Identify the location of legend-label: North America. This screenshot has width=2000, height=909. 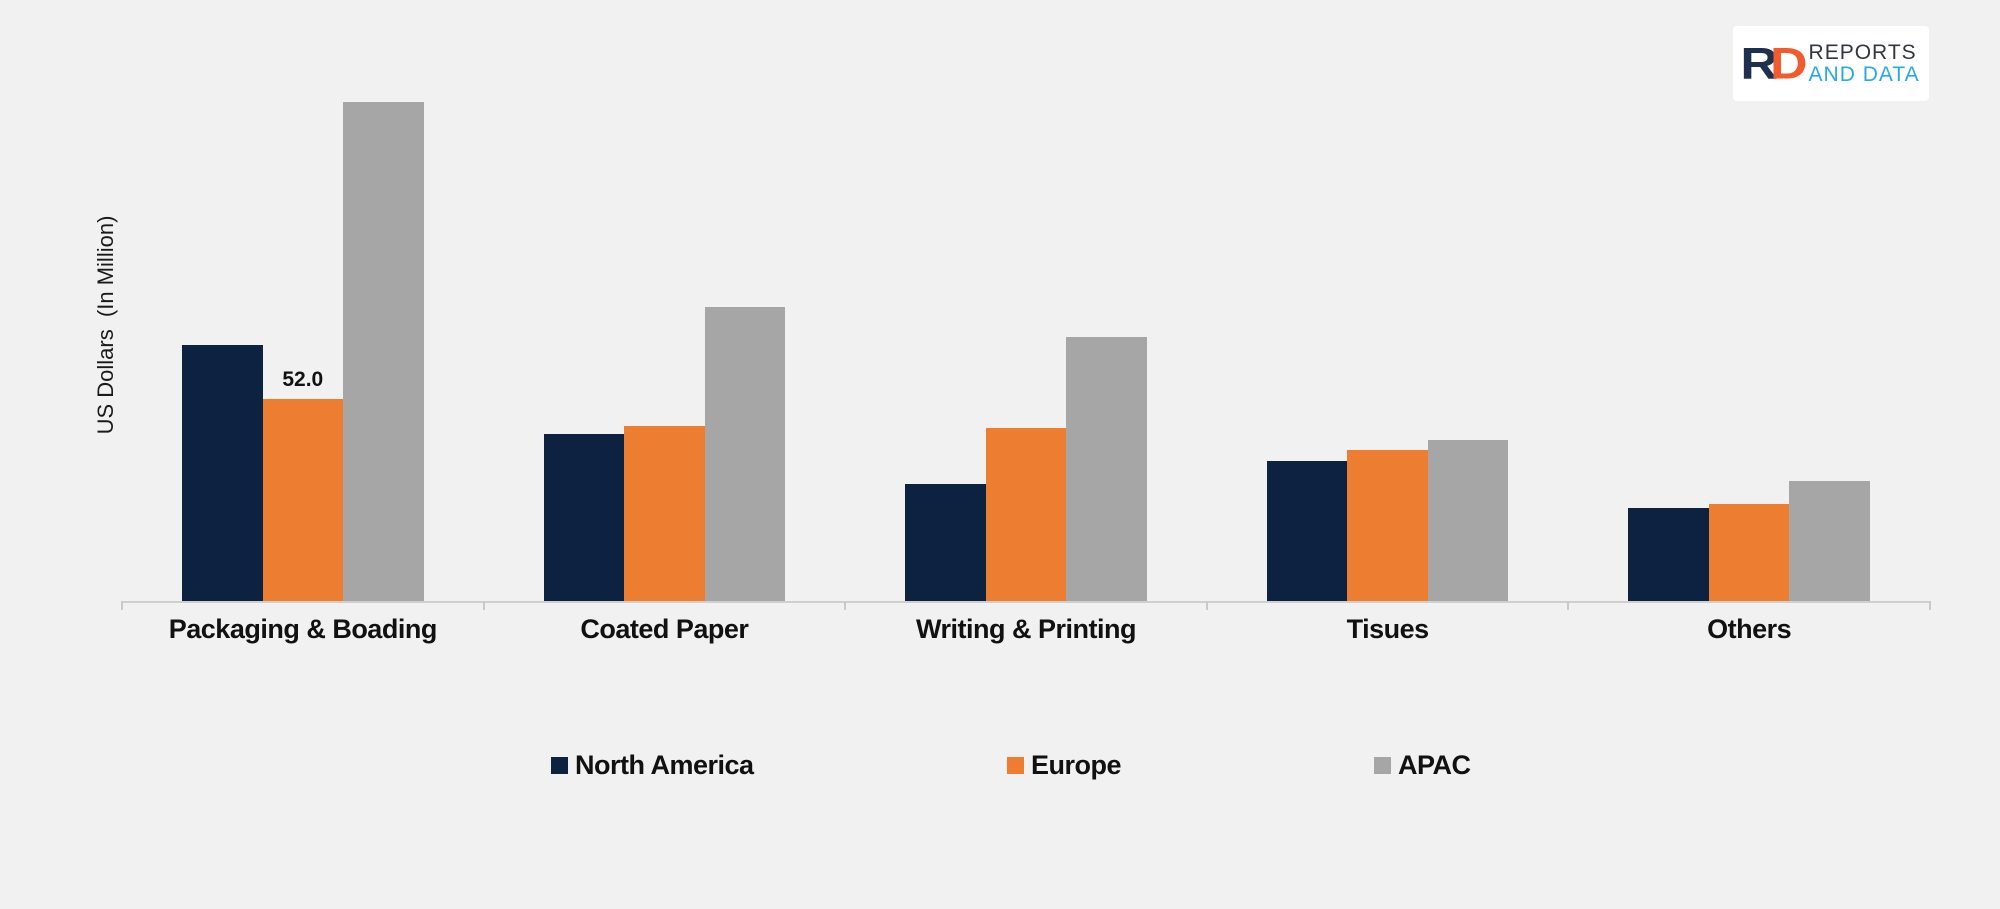
(664, 765).